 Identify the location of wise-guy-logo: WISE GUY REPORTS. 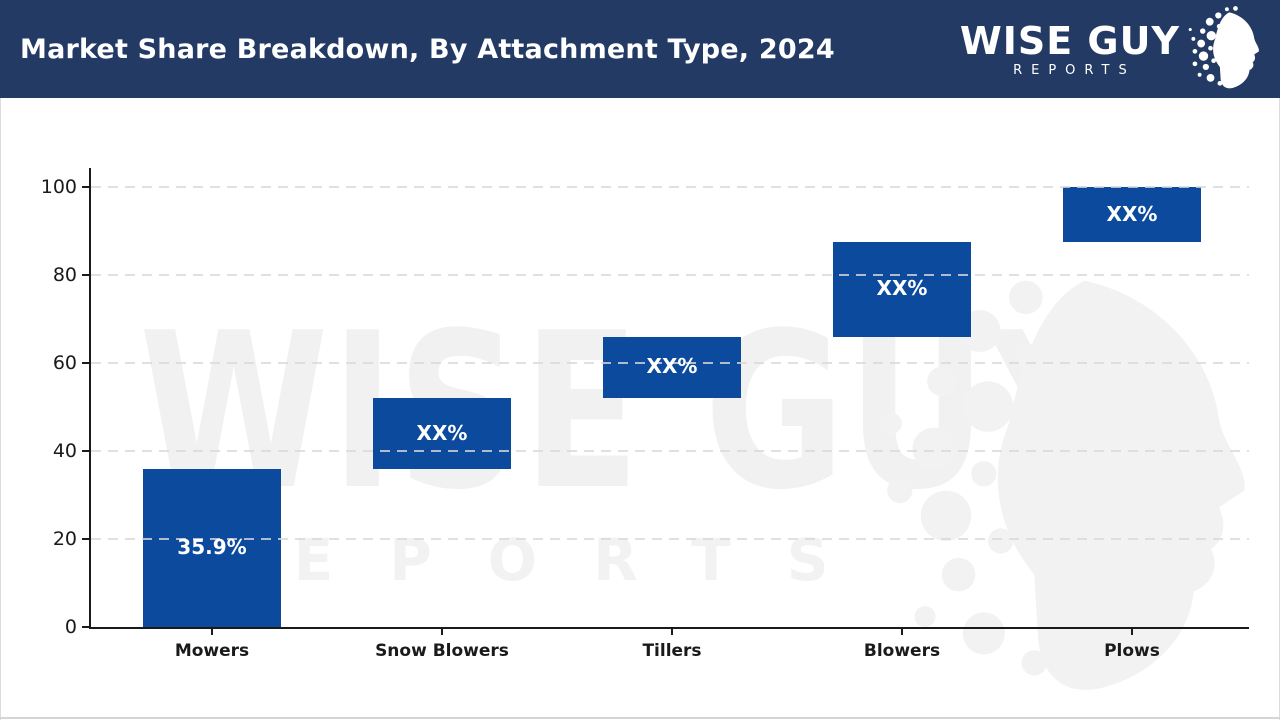
(1111, 49).